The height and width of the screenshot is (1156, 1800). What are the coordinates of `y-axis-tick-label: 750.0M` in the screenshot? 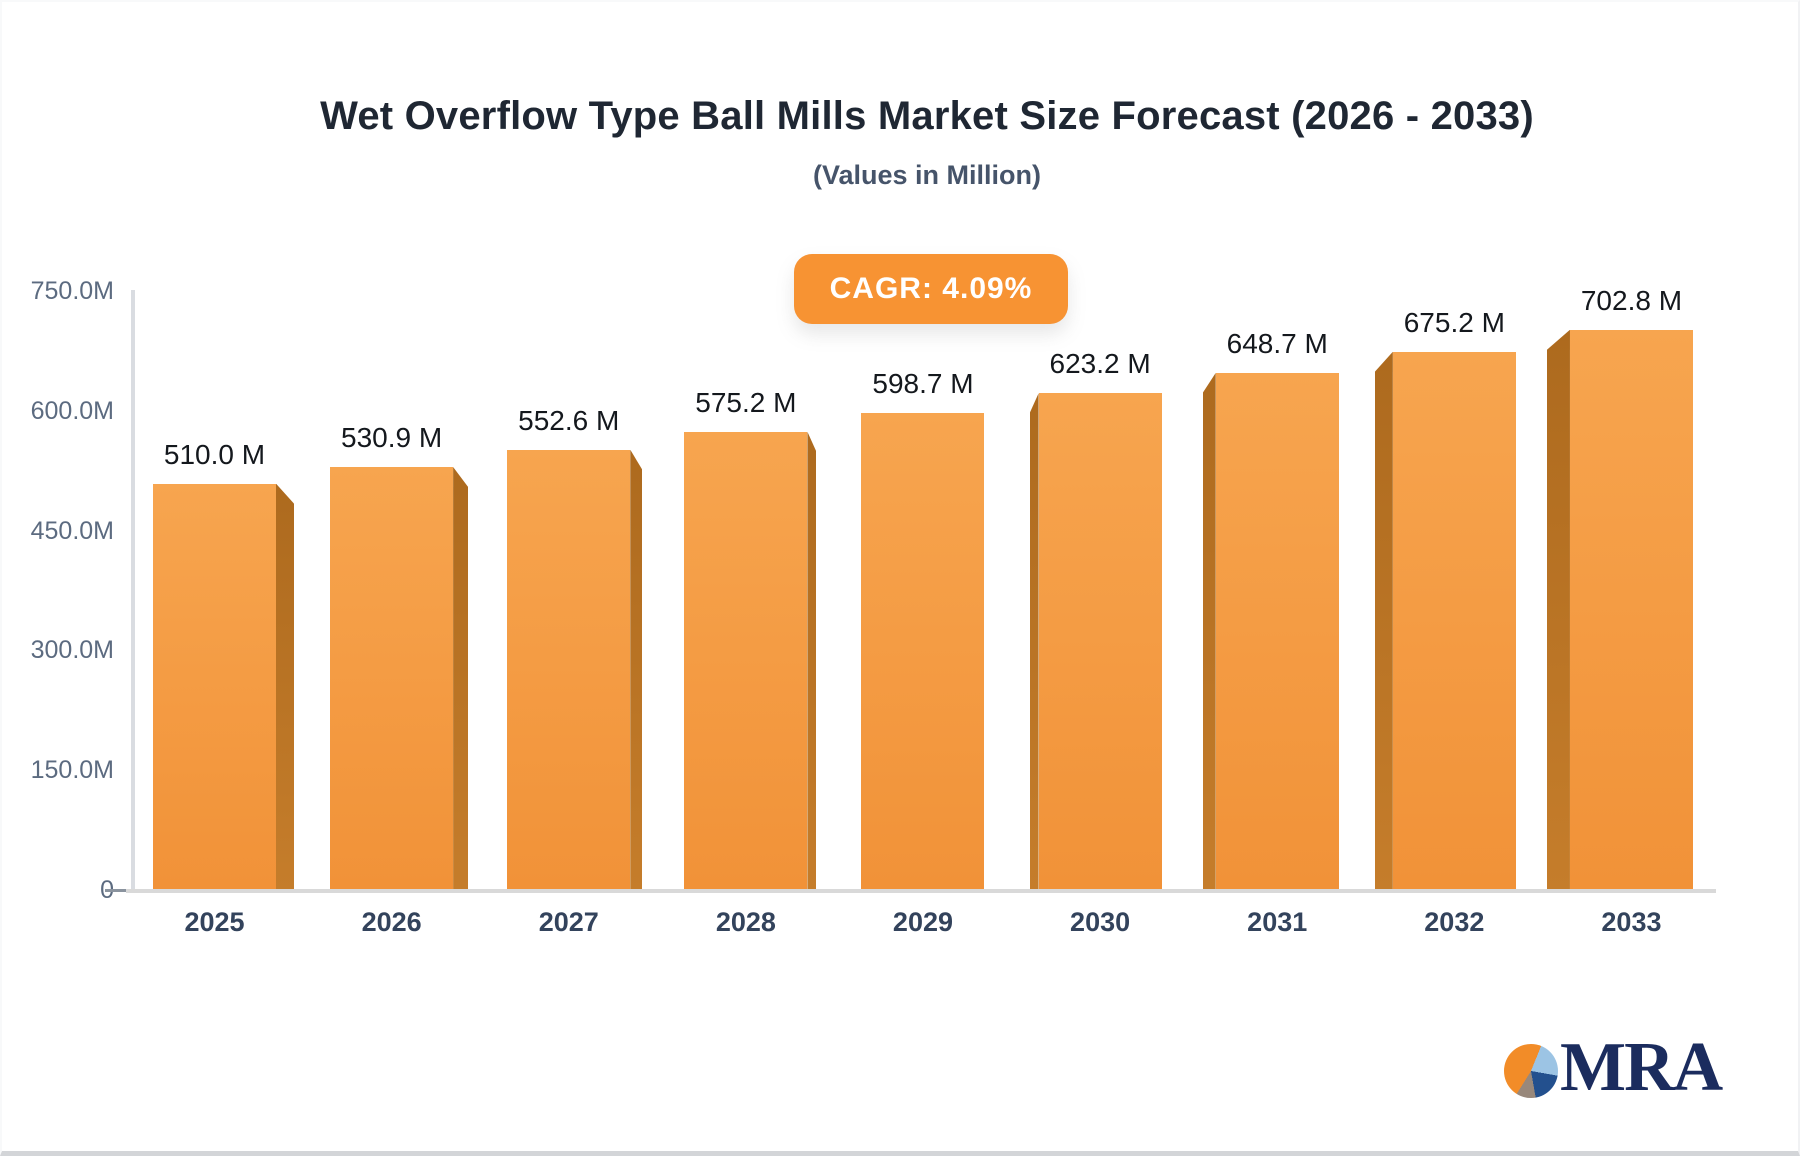 It's located at (72, 291).